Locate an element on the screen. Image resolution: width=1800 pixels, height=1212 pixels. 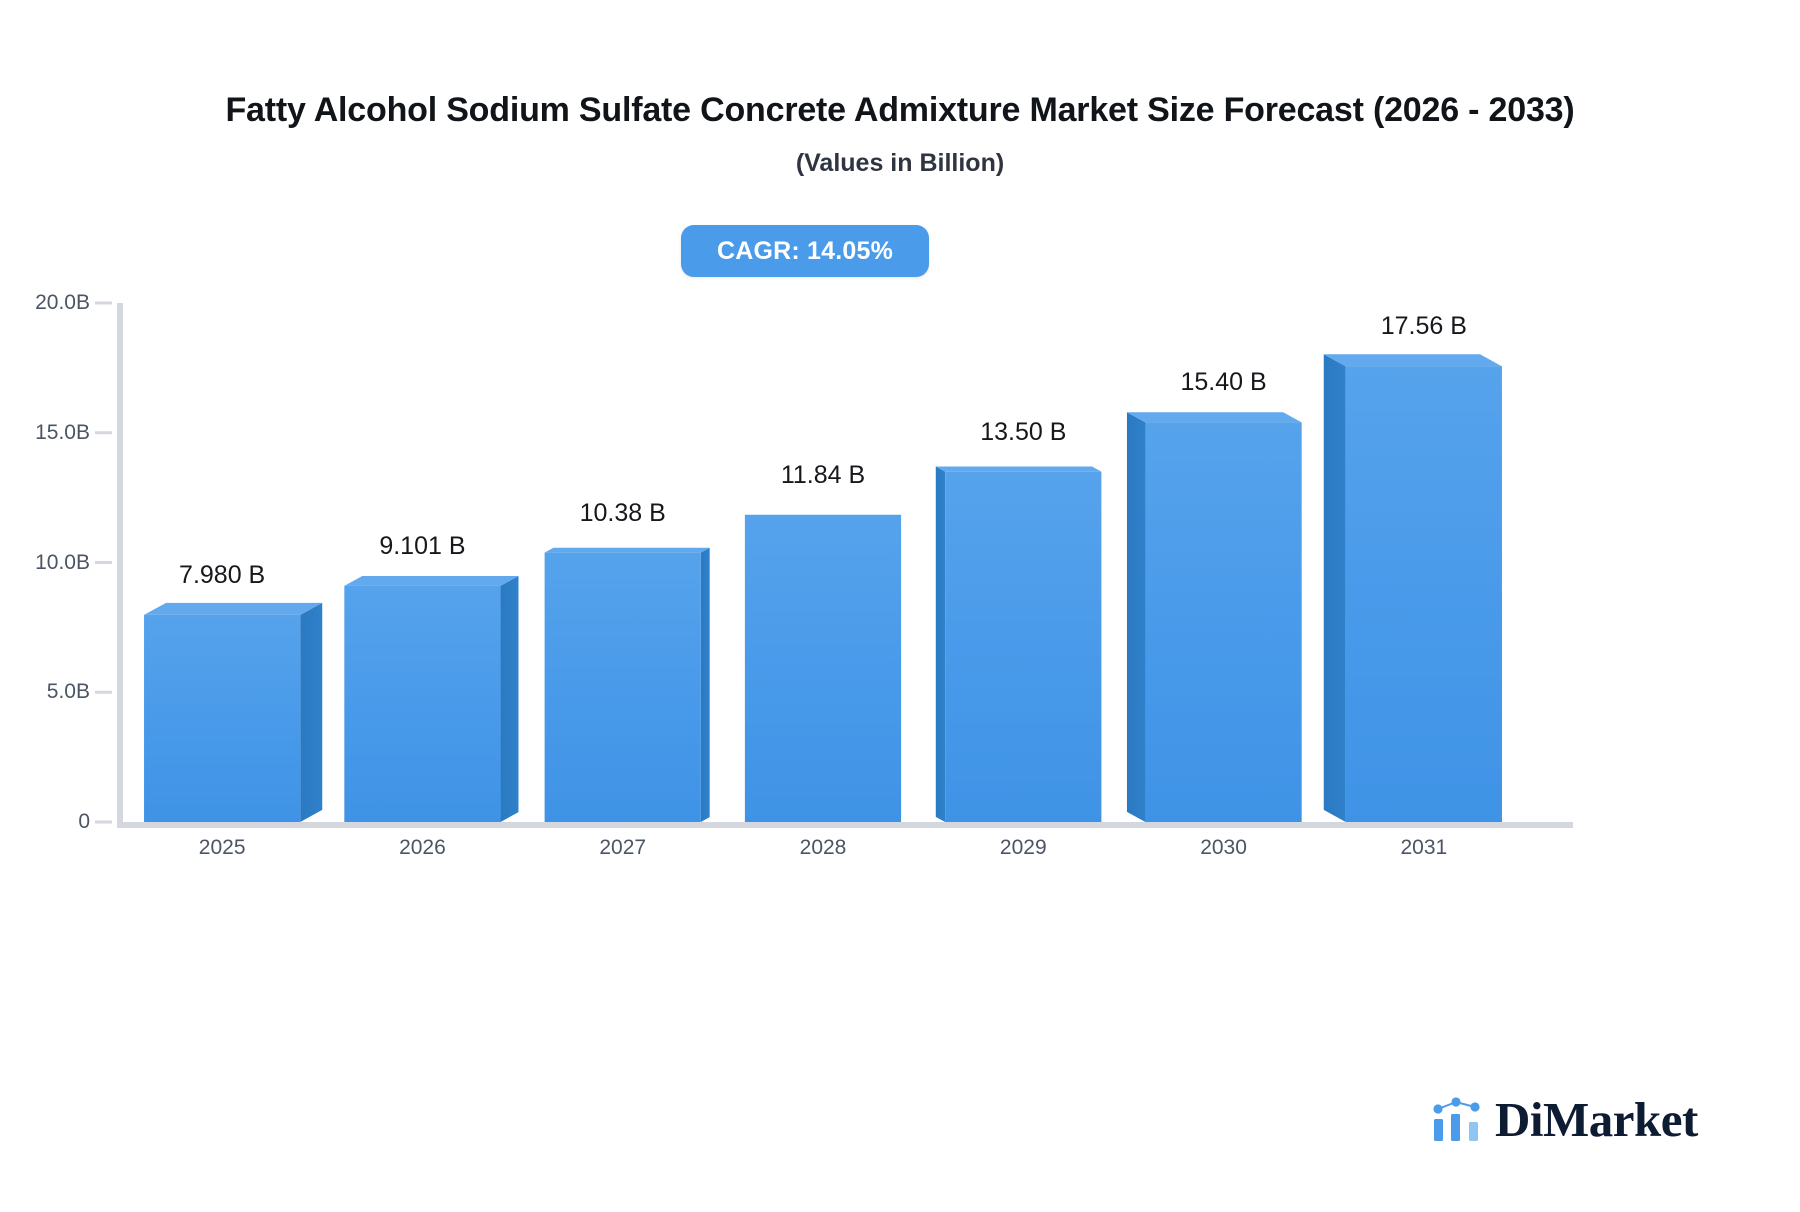
chart-subtitle: (Values in Billion) is located at coordinates (900, 162).